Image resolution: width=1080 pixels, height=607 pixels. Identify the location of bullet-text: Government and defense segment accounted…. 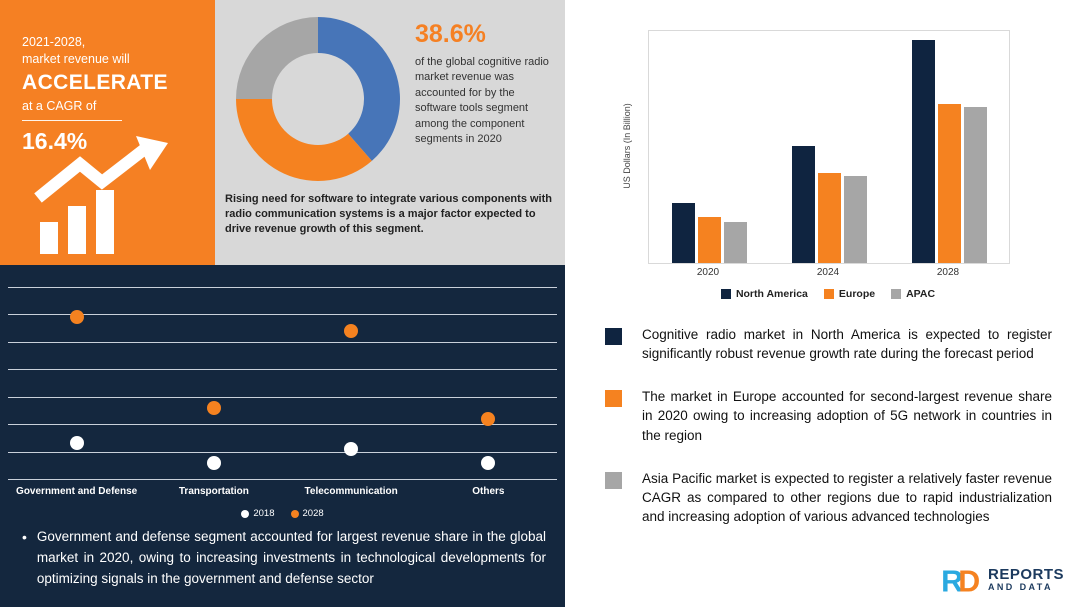
(291, 557).